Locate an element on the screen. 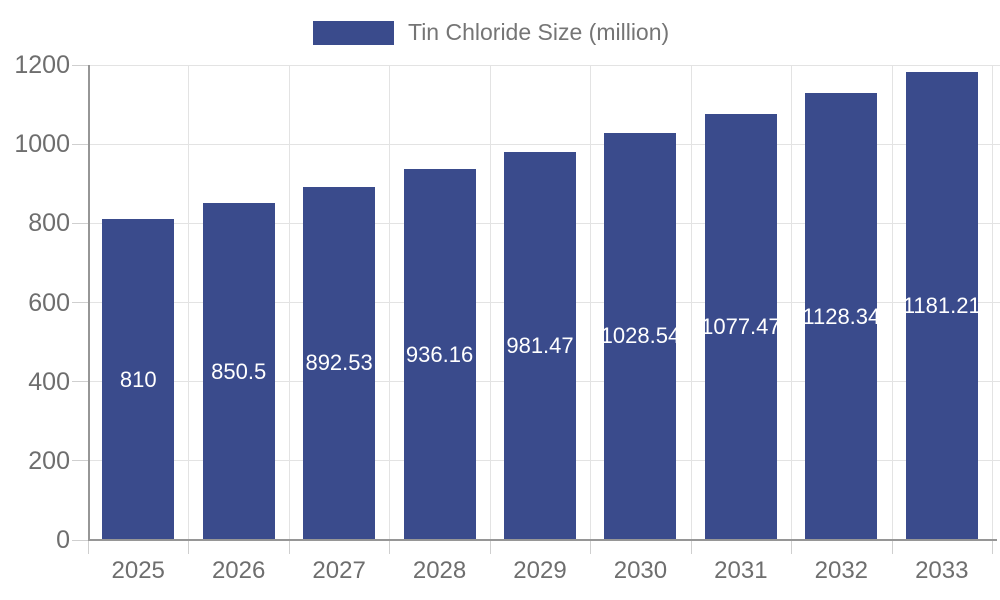 The image size is (1000, 600). bar-value-label: 810 is located at coordinates (138, 379).